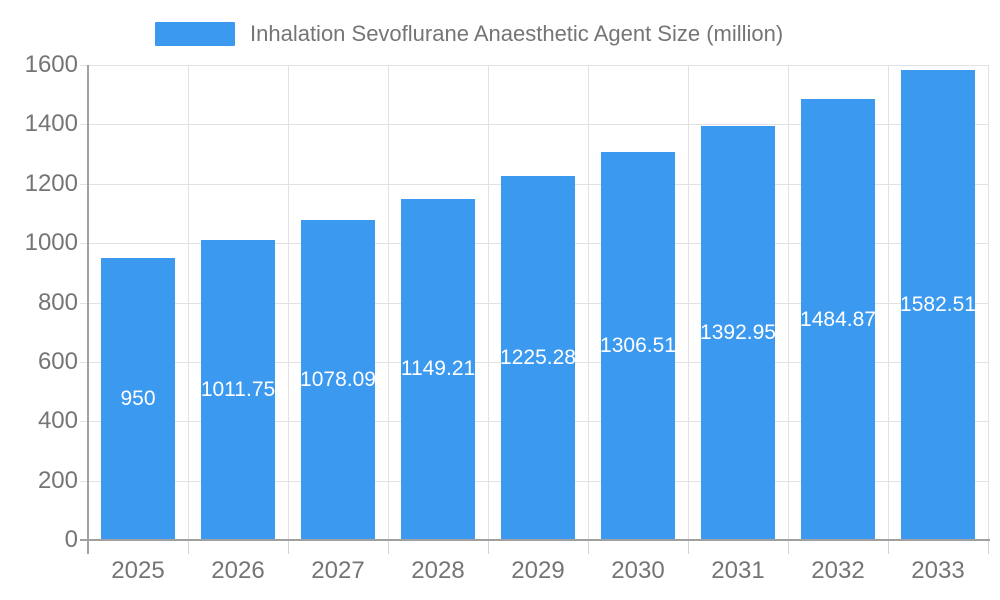 The height and width of the screenshot is (600, 1000). I want to click on bar-value-label: 950, so click(138, 398).